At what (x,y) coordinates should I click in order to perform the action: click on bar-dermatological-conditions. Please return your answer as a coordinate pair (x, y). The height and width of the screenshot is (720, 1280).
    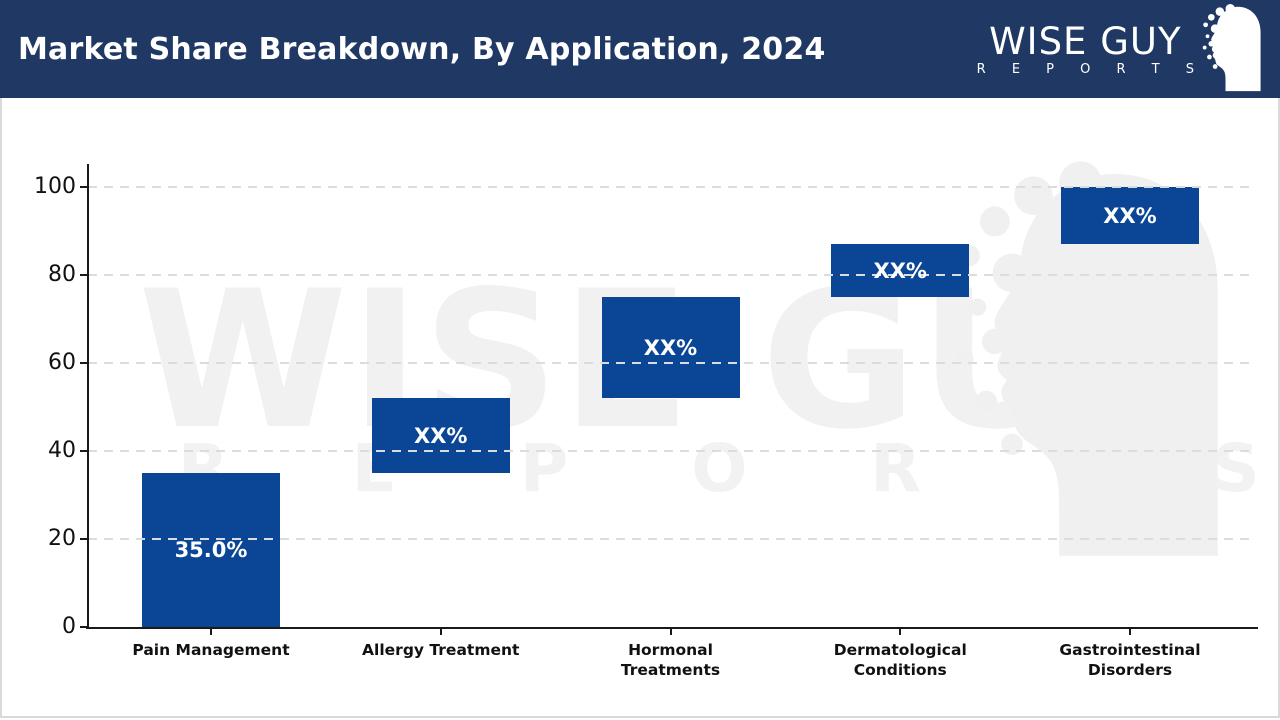
    Looking at the image, I should click on (900, 270).